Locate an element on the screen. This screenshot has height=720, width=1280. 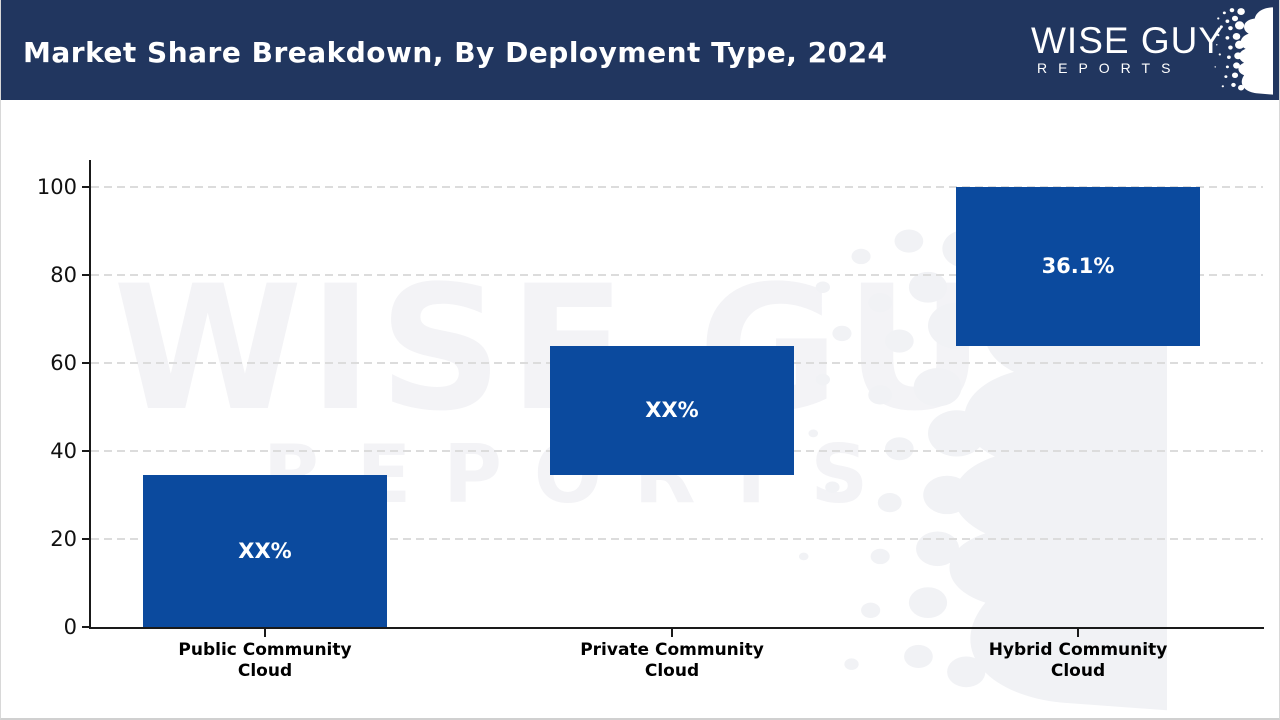
category-label-line: Public Community is located at coordinates (265, 650).